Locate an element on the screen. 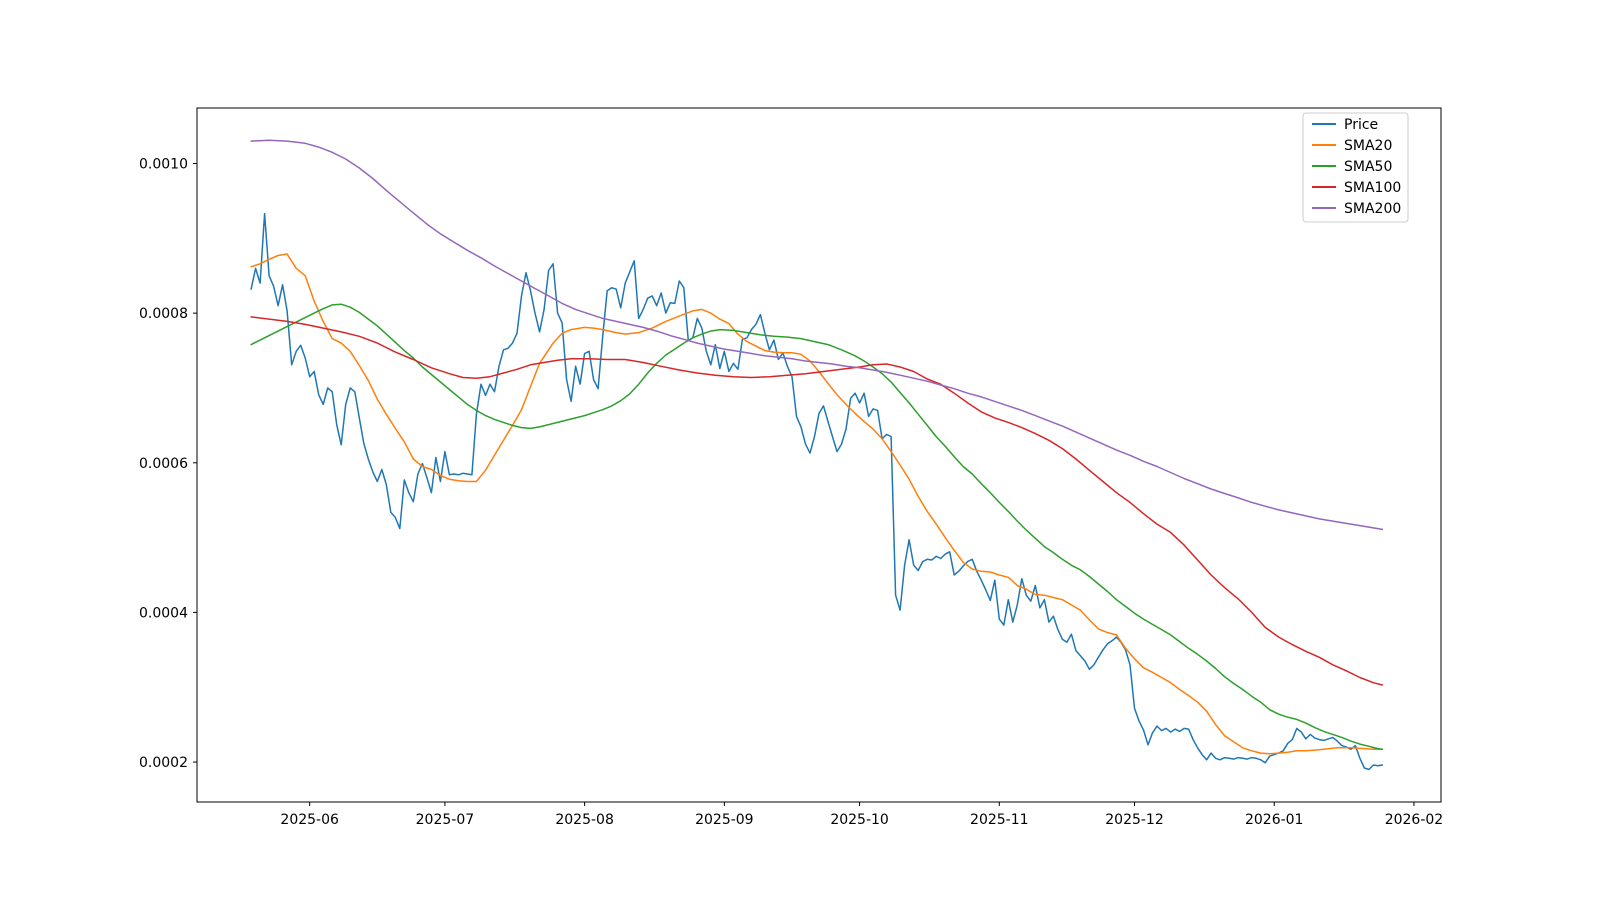  y-tick-label: 0.0010 is located at coordinates (163, 165).